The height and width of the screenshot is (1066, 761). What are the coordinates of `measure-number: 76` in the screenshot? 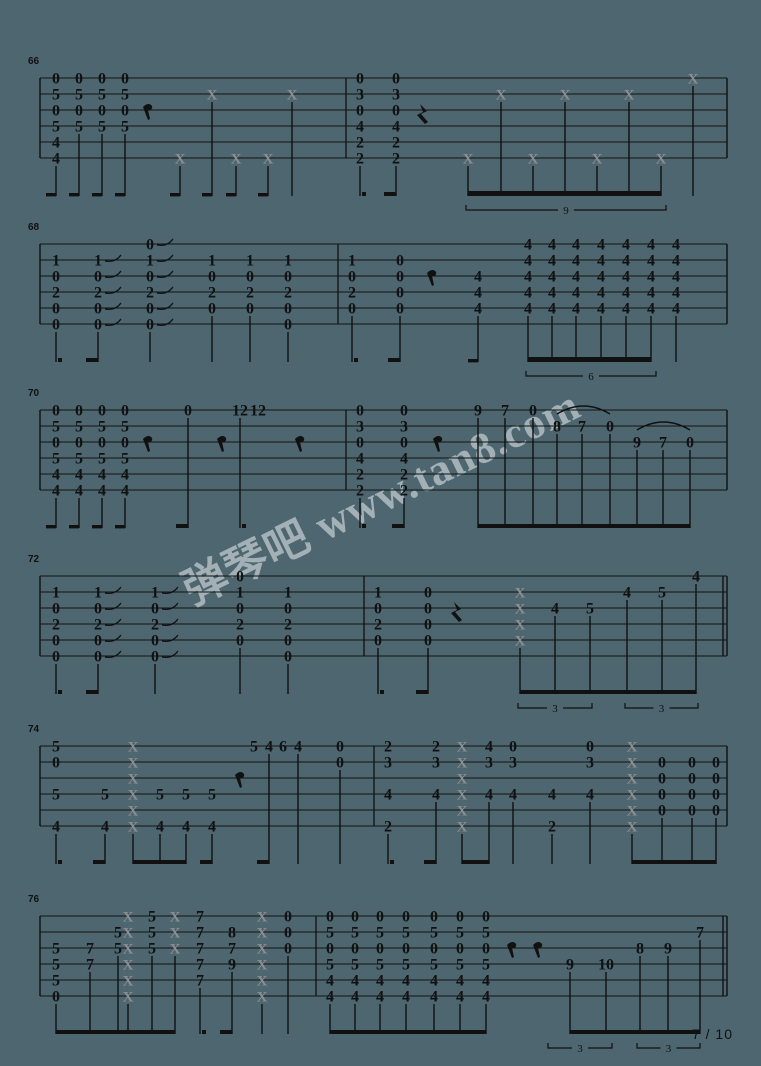 It's located at (34, 899).